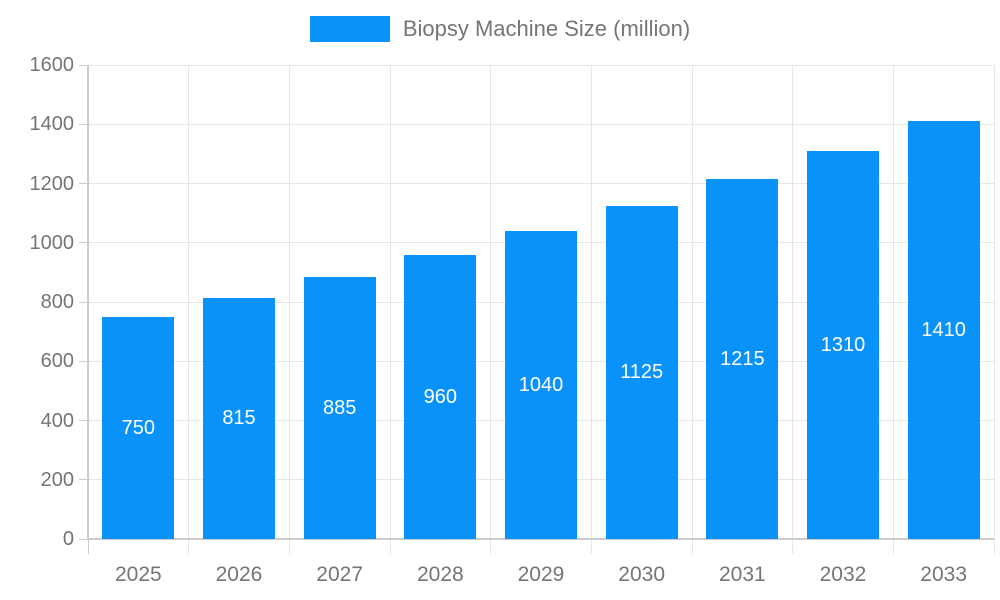  I want to click on bar-value-label: 1215, so click(742, 359).